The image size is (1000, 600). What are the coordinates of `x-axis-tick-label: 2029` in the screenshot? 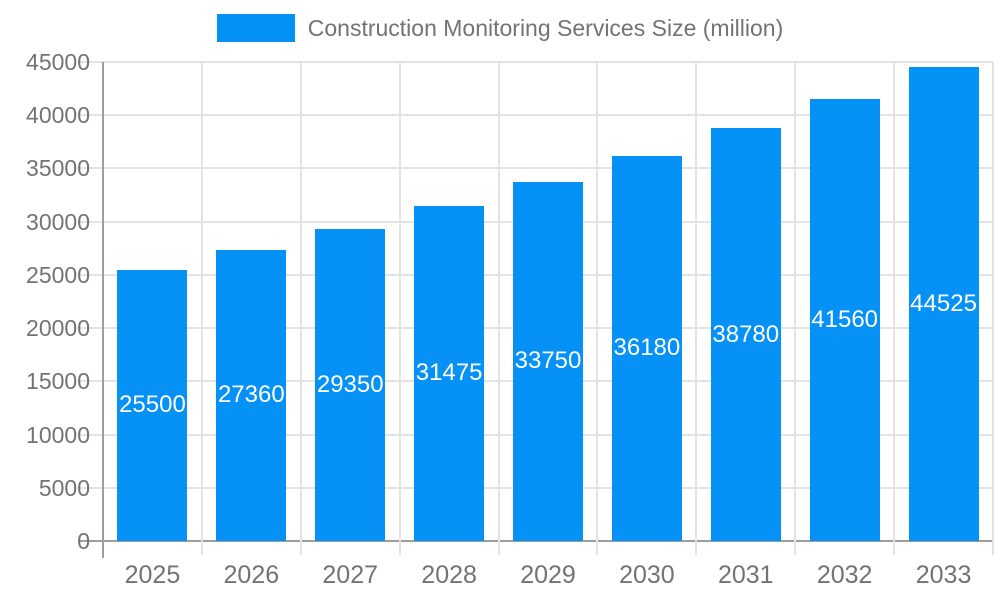 It's located at (548, 575).